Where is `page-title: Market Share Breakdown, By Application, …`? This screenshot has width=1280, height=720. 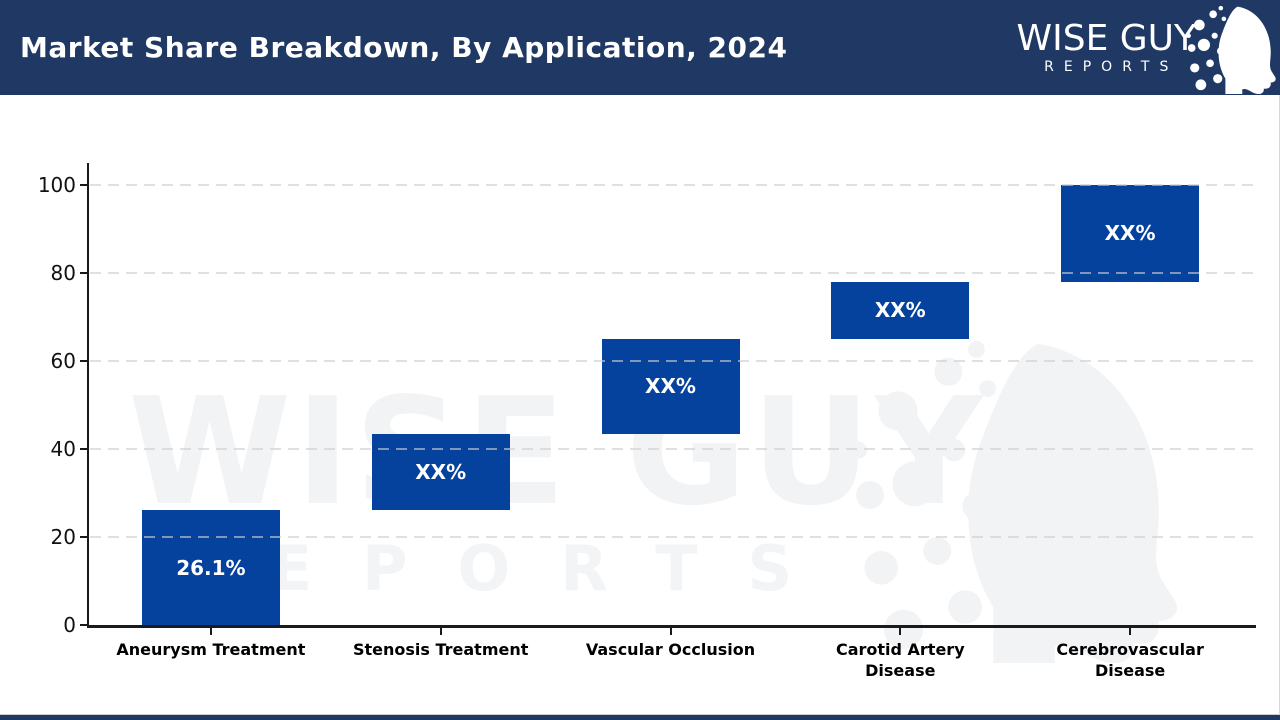
page-title: Market Share Breakdown, By Application, … is located at coordinates (404, 47).